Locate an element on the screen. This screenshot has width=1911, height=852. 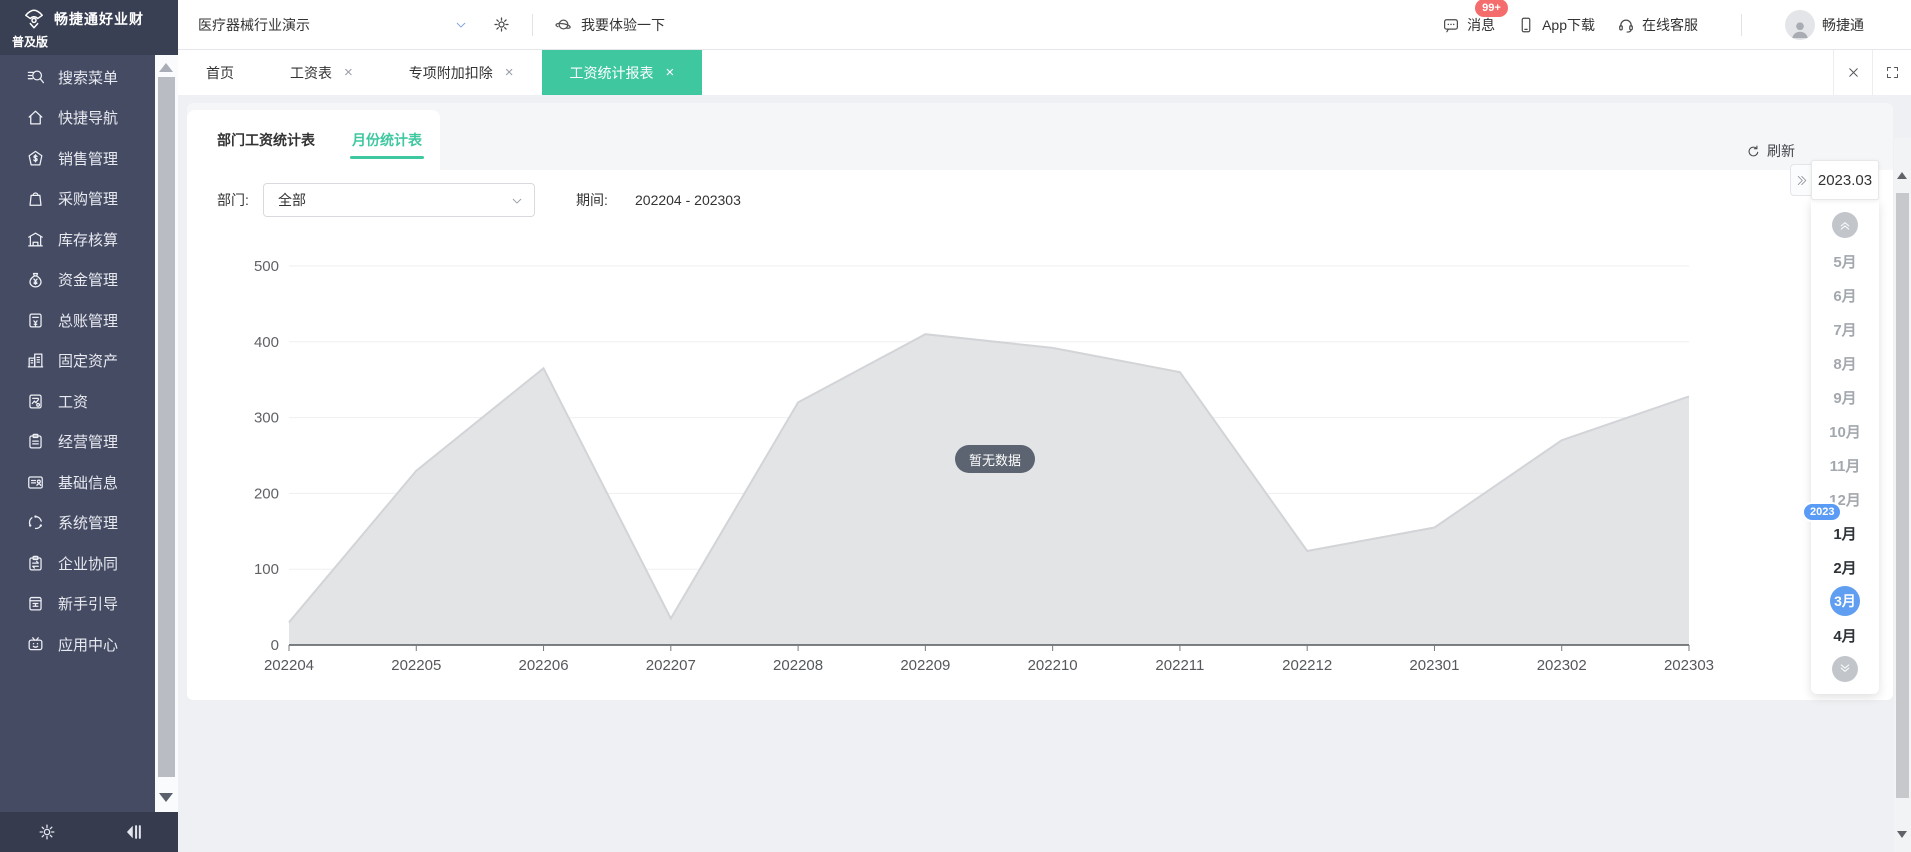
experience-button: 我要体验一下 is located at coordinates (609, 25).